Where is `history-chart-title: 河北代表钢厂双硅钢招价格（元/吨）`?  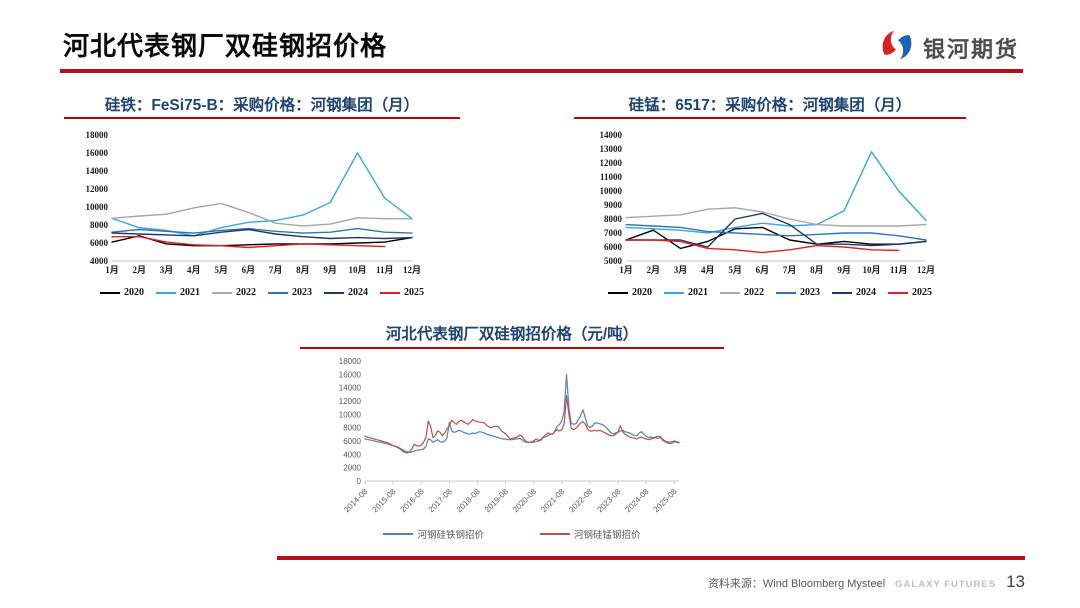
history-chart-title: 河北代表钢厂双硅钢招价格（元/吨） is located at coordinates (512, 334).